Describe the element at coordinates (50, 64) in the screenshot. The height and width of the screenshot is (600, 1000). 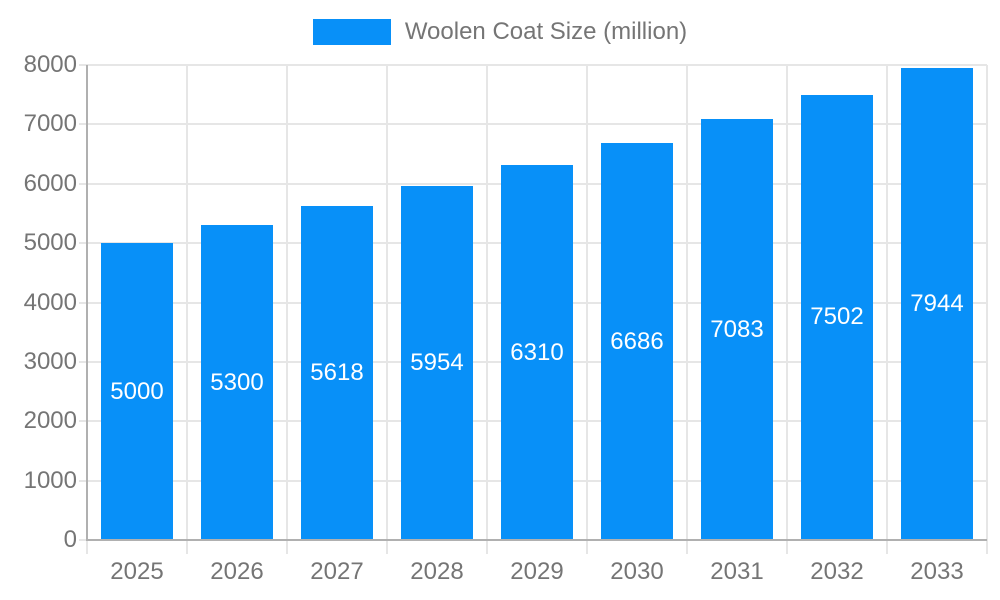
I see `y-tick-label: 8000` at that location.